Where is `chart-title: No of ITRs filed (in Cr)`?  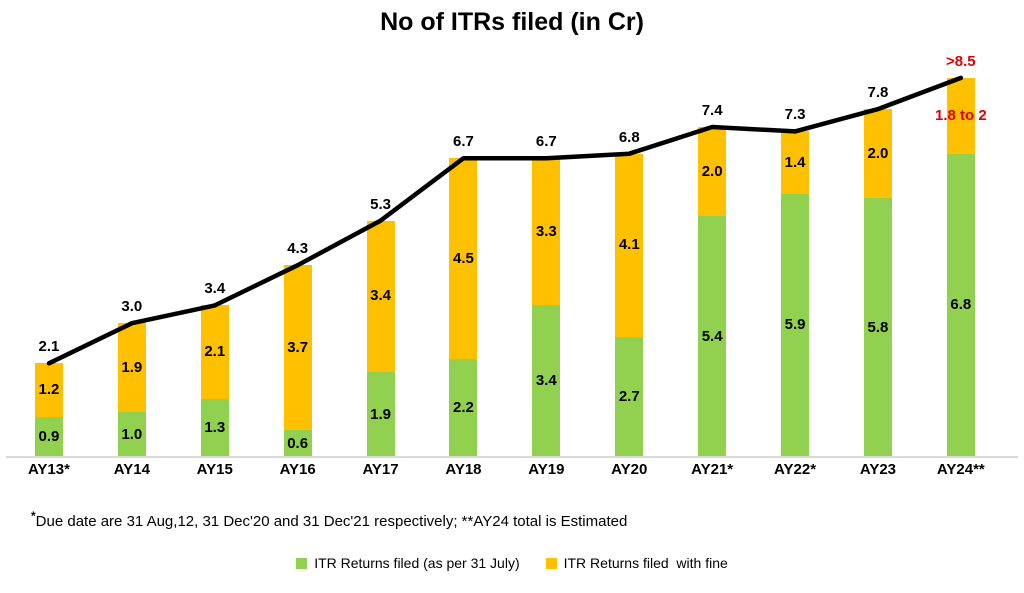
chart-title: No of ITRs filed (in Cr) is located at coordinates (512, 22).